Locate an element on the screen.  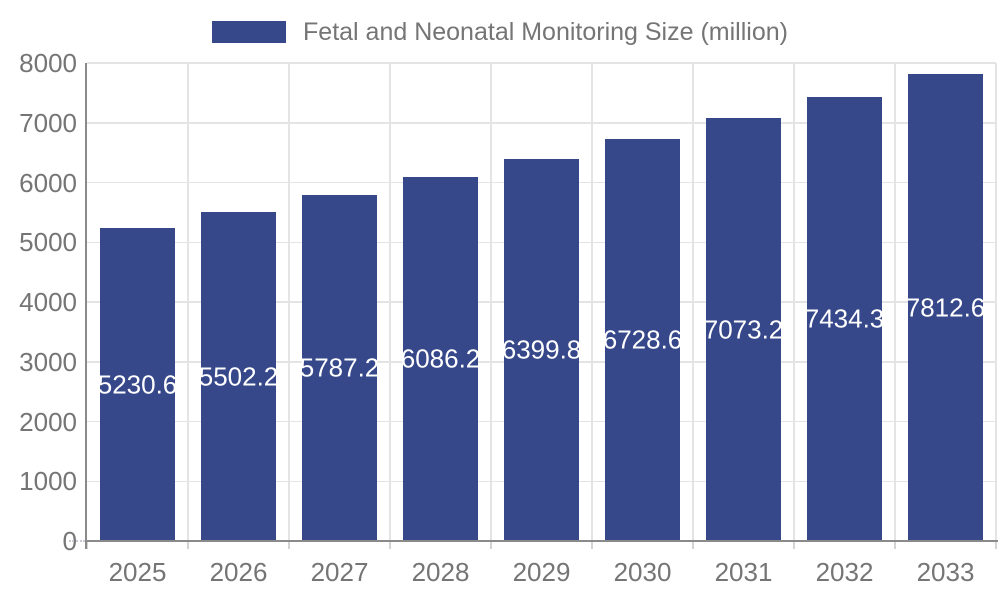
bar-value-label: 7434.3 is located at coordinates (844, 318).